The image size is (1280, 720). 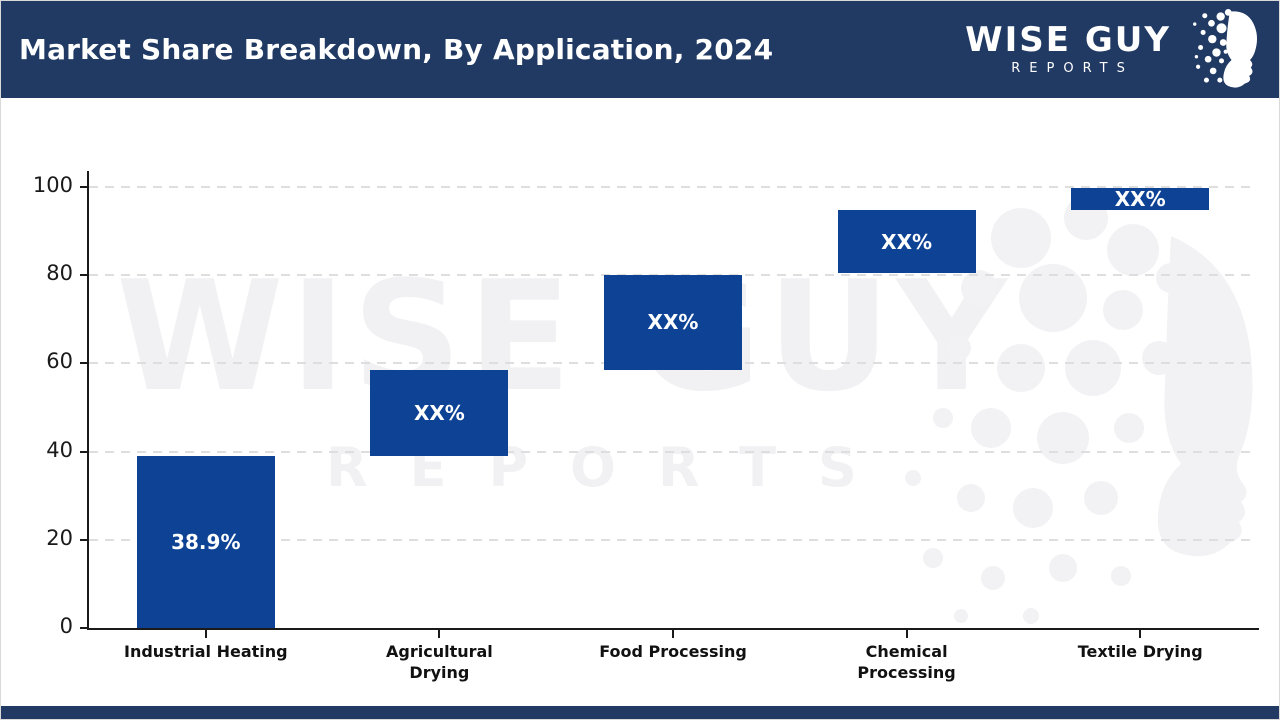 What do you see at coordinates (906, 651) in the screenshot?
I see `x-tick-label-line: Chemical` at bounding box center [906, 651].